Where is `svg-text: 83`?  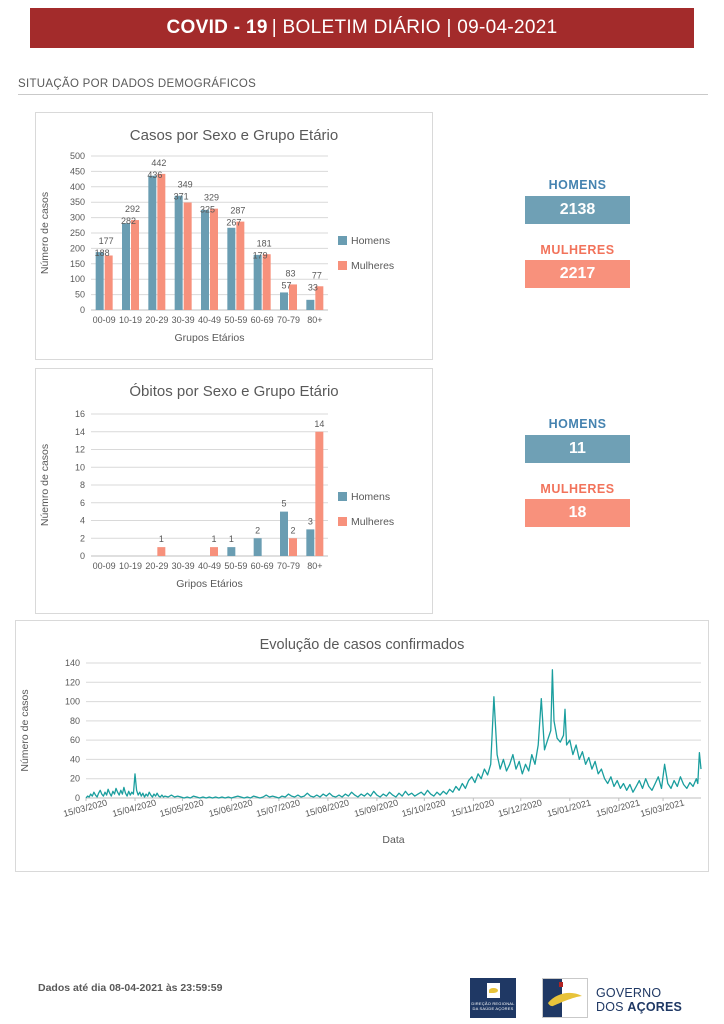 svg-text: 83 is located at coordinates (290, 273).